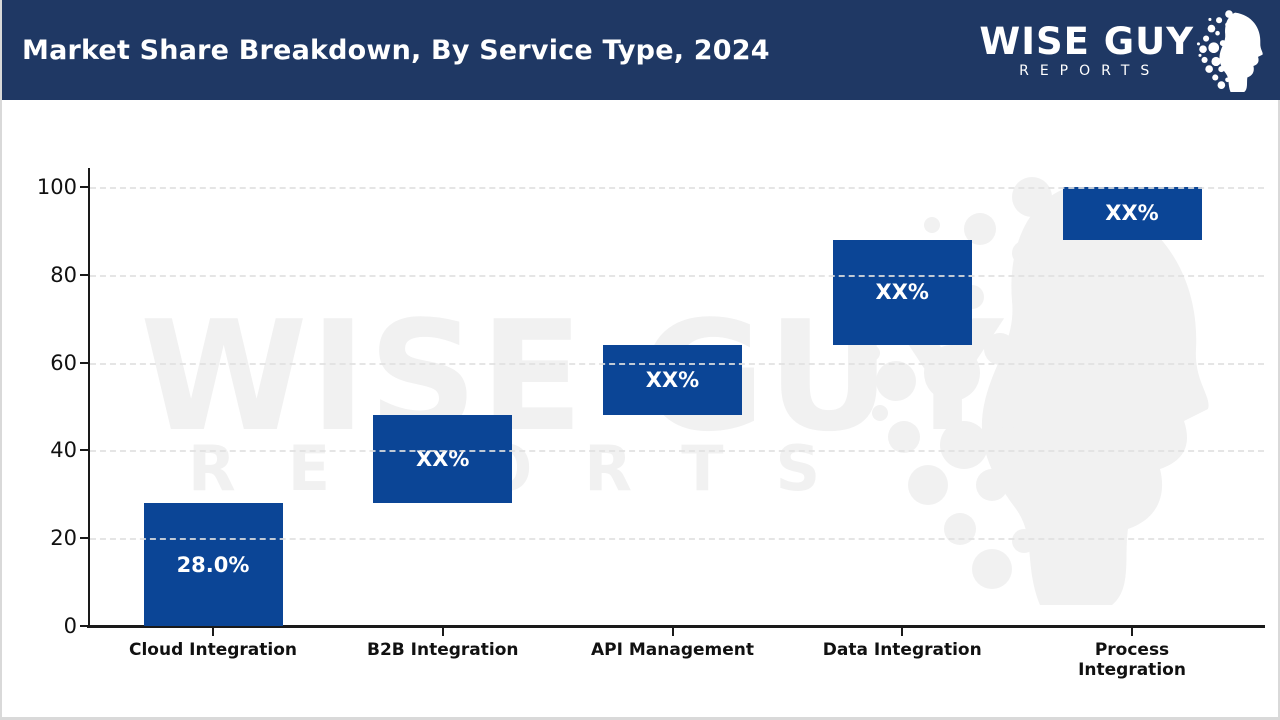 Image resolution: width=1280 pixels, height=720 pixels. Describe the element at coordinates (1132, 660) in the screenshot. I see `x-tick-label-process-integration: Process Integration` at that location.